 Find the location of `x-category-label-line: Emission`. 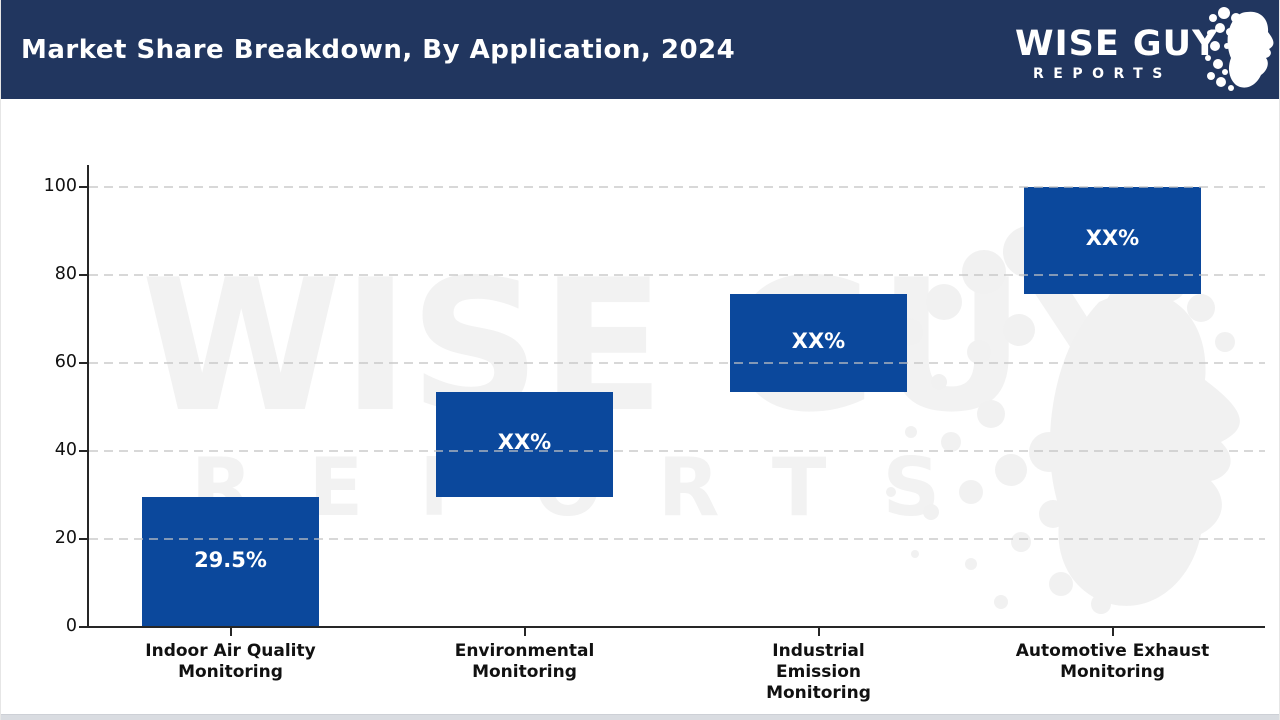

x-category-label-line: Emission is located at coordinates (818, 672).